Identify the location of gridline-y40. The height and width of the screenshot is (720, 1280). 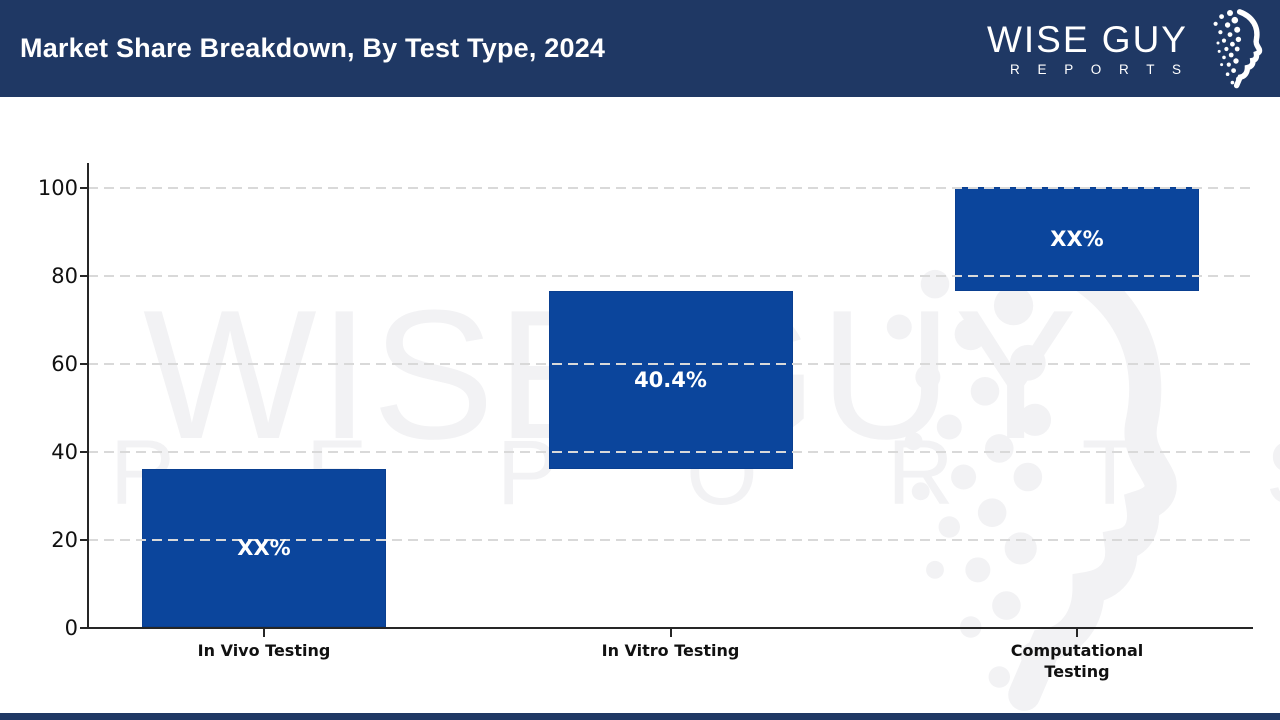
(670, 452).